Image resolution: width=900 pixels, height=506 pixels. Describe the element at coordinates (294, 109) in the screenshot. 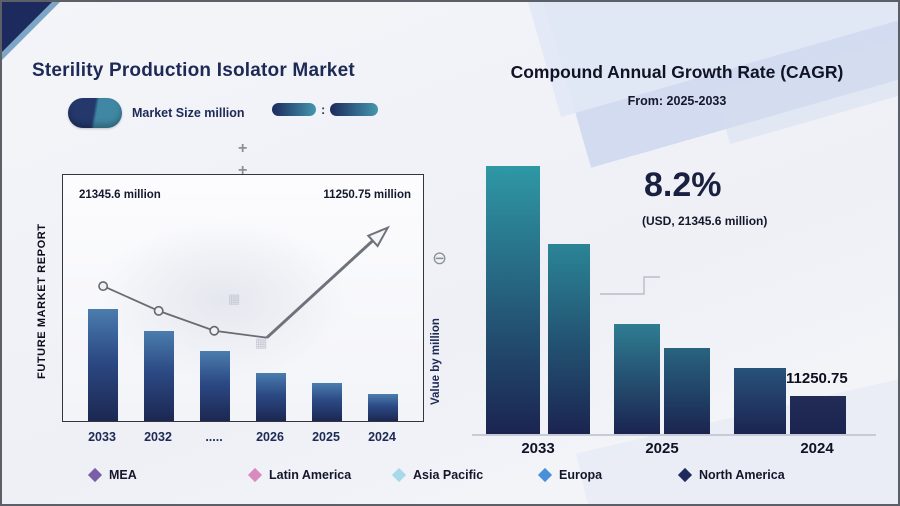

I see `gradient-pill-left` at that location.